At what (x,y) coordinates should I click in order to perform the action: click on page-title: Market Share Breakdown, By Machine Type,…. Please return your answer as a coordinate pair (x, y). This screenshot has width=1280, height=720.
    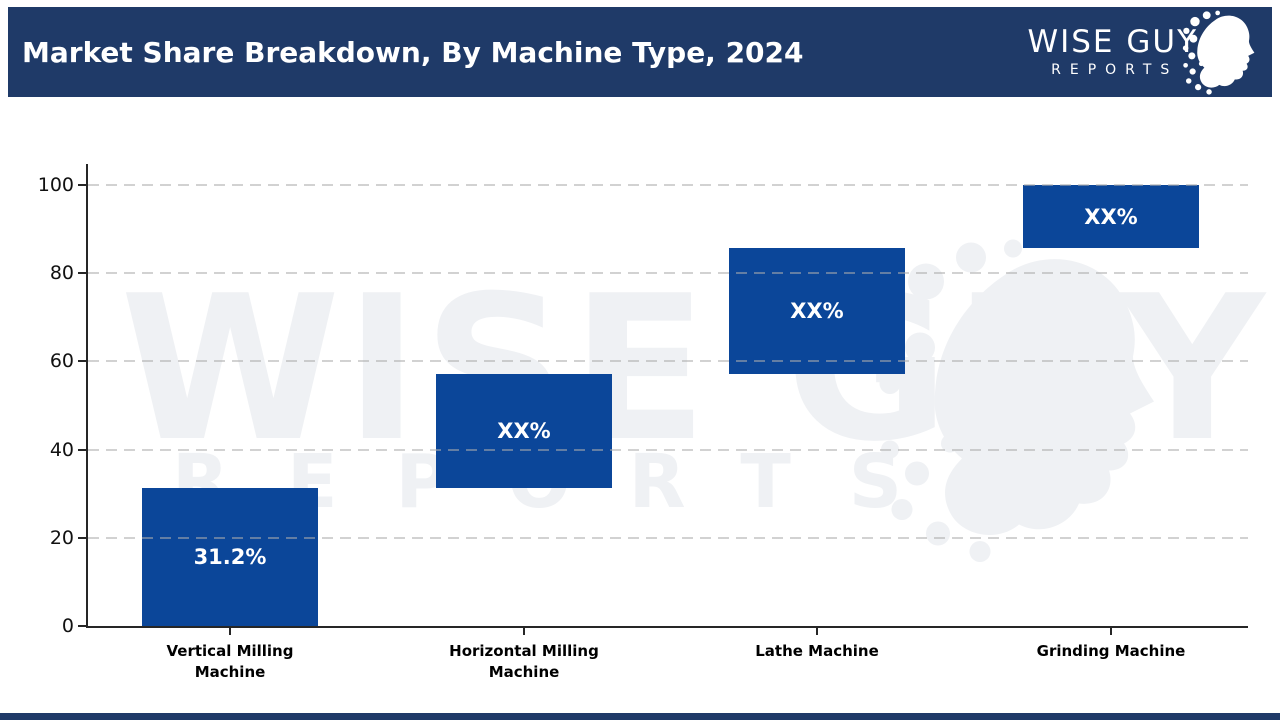
    Looking at the image, I should click on (413, 52).